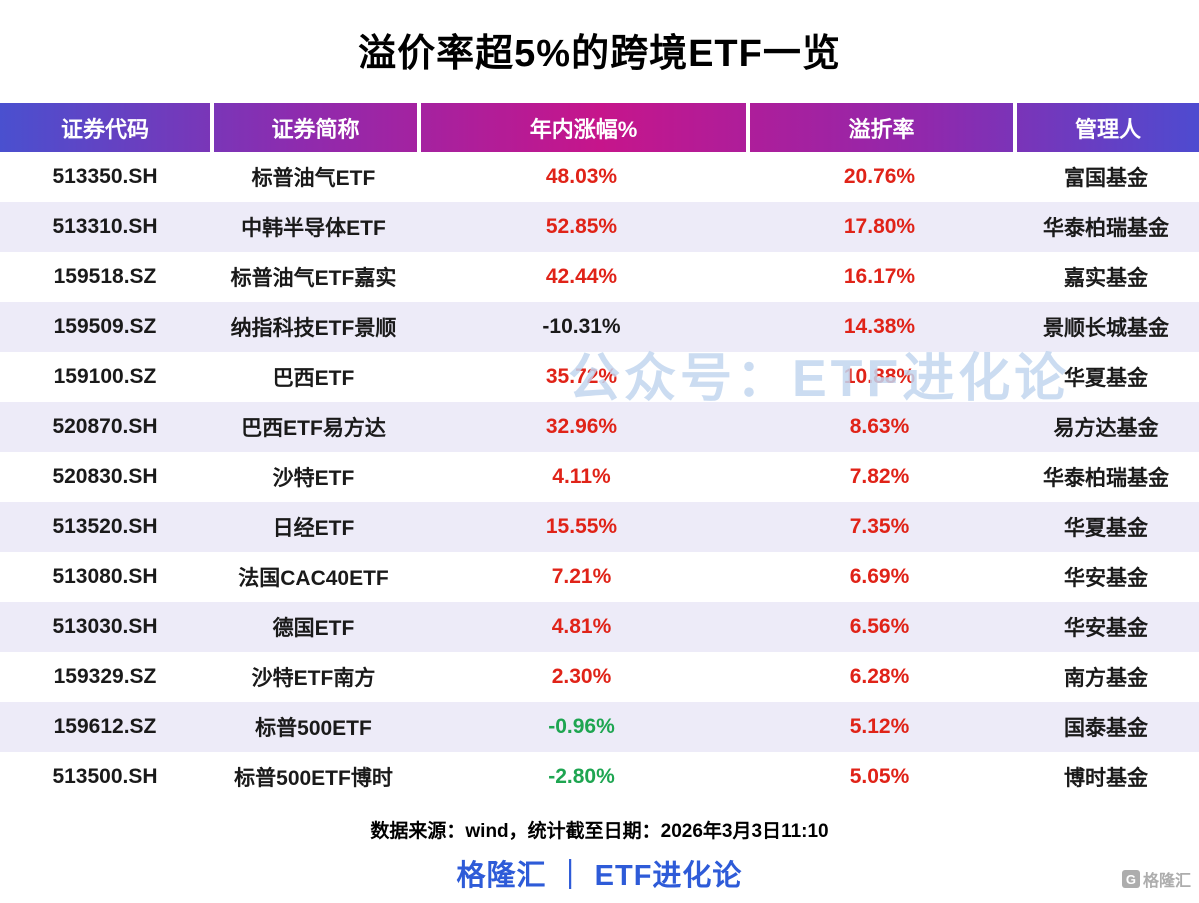 The image size is (1199, 903). I want to click on table-row: 159329.SZ 沙特ETF南方 2.30% 6.28% 南方基金, so click(599, 677).